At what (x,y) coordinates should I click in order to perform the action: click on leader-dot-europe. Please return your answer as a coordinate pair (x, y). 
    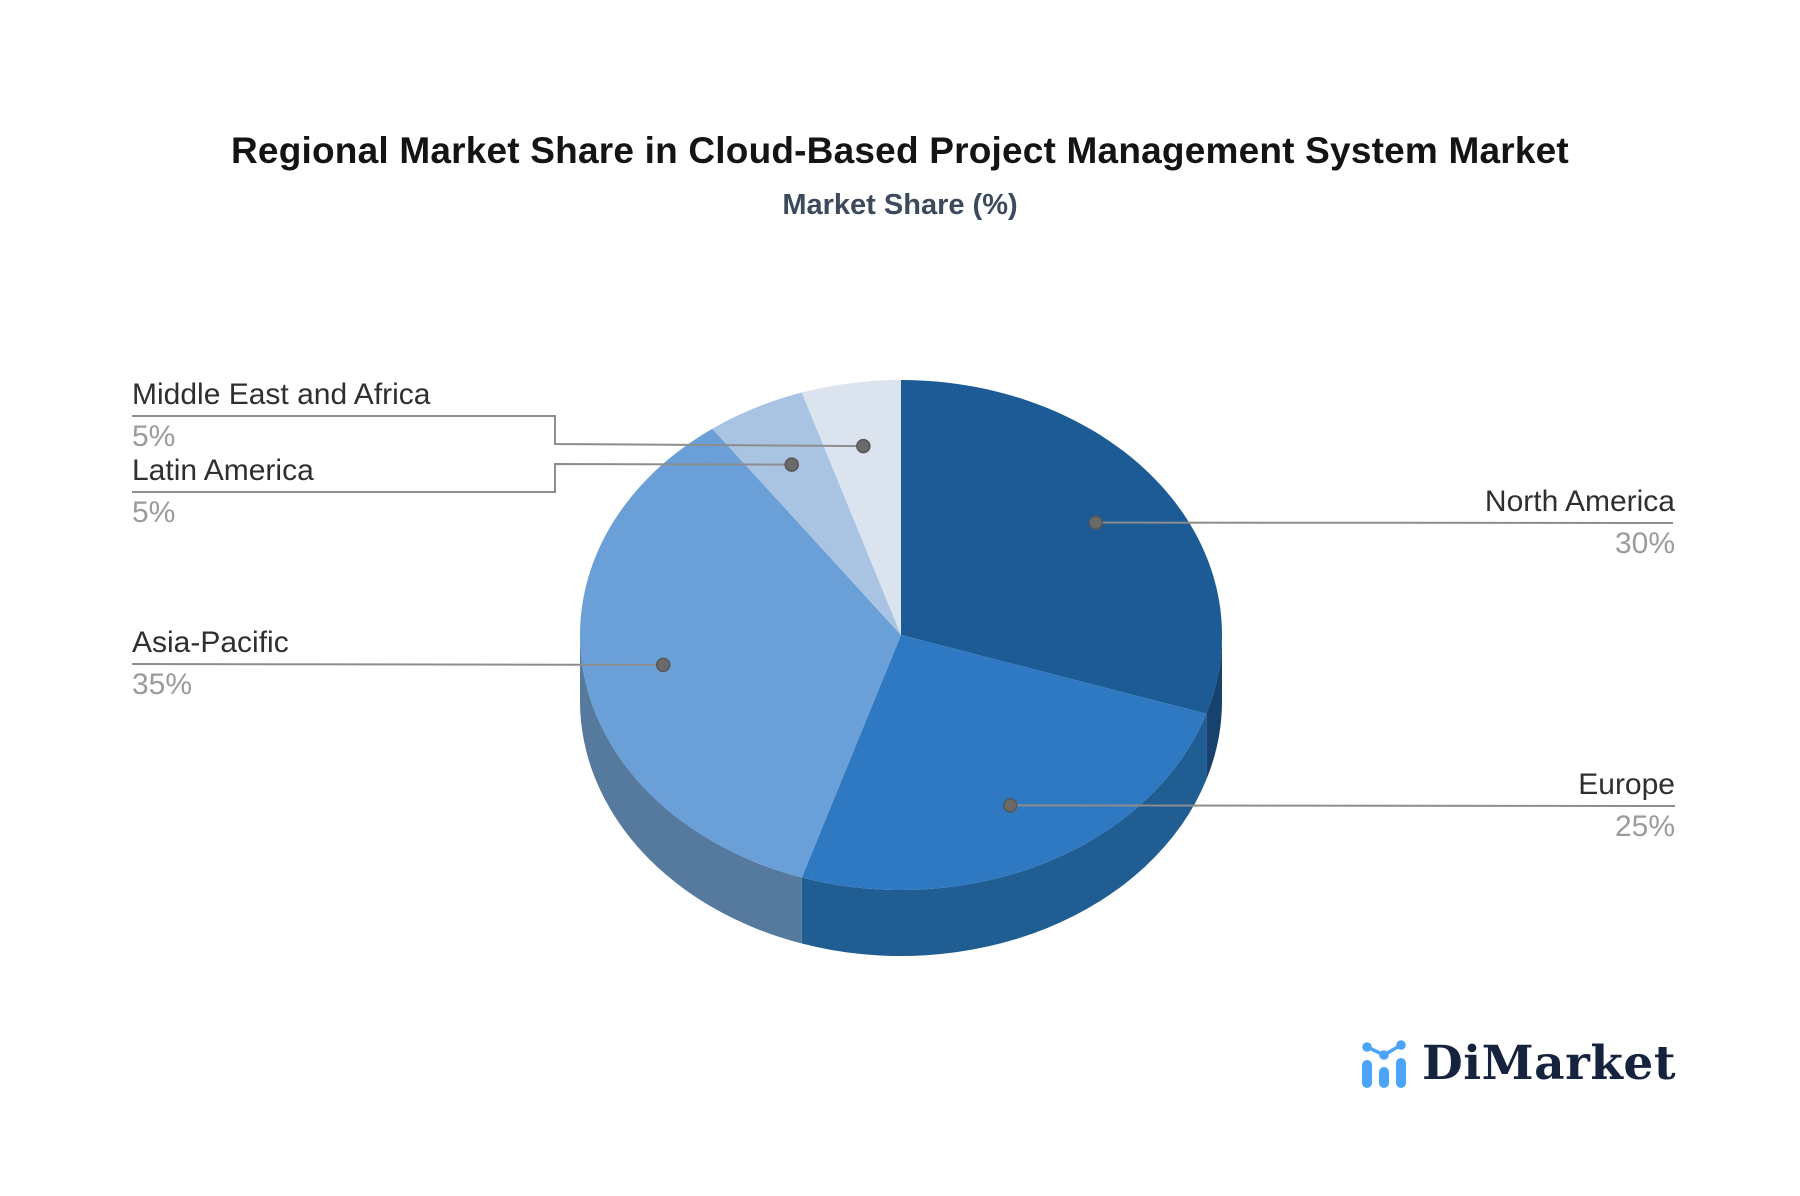
    Looking at the image, I should click on (1010, 805).